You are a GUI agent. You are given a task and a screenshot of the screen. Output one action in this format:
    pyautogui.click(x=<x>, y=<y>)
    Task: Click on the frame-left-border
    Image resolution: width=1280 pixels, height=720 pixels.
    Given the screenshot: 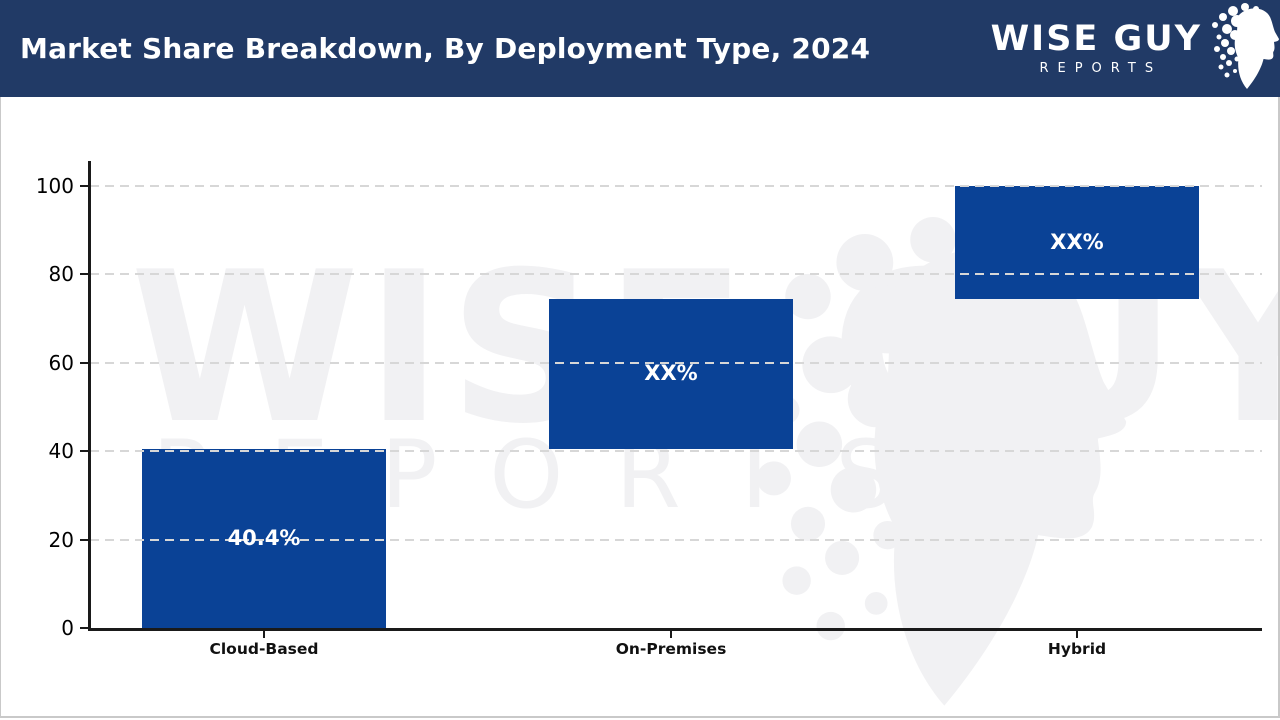 What is the action you would take?
    pyautogui.click(x=0, y=407)
    